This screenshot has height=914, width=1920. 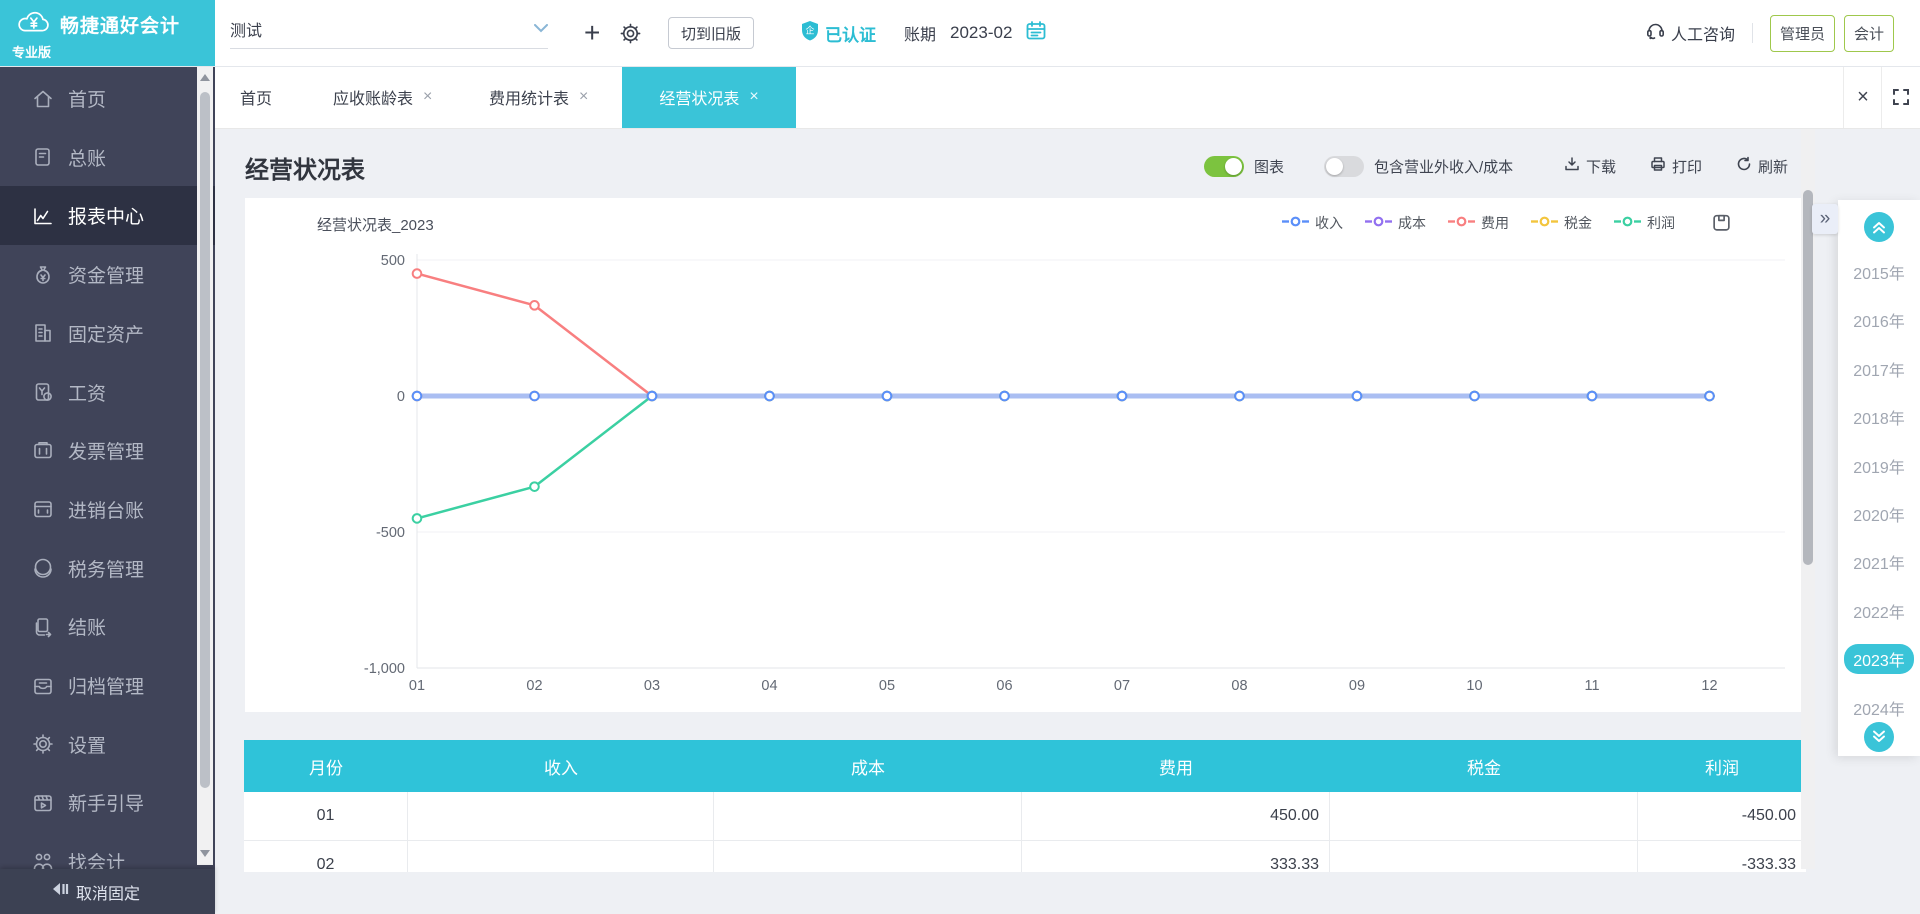 I want to click on sidebar-scrollbar, so click(x=205, y=465).